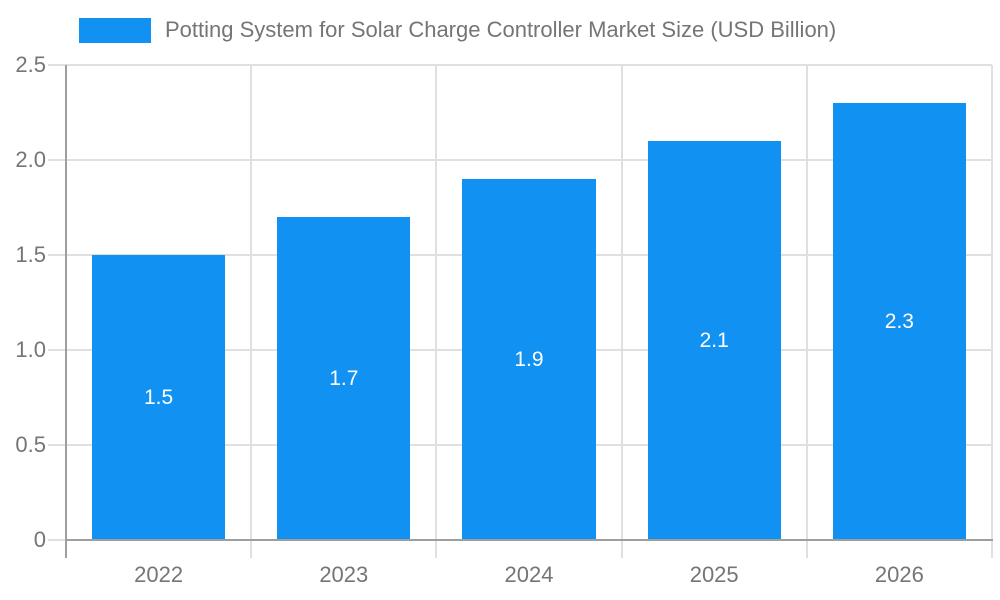  I want to click on x-axis-line, so click(529, 540).